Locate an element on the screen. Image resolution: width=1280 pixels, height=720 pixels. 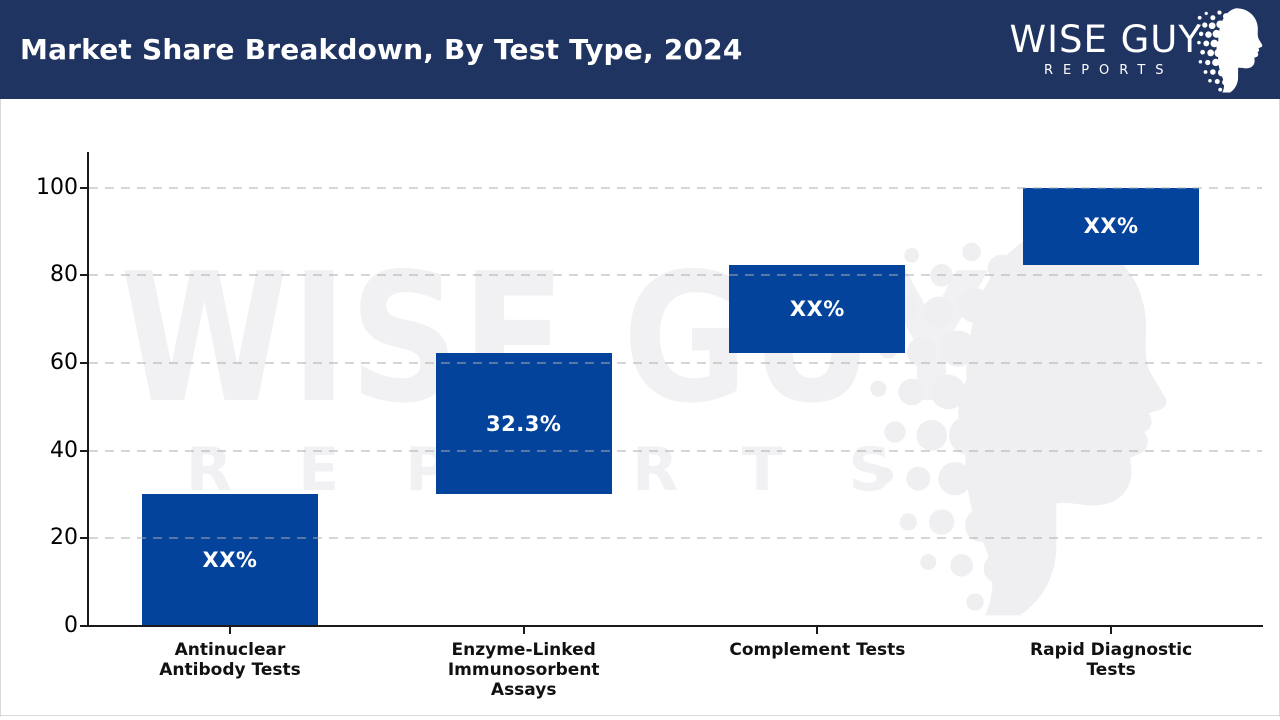
bar-4: XX% is located at coordinates (1111, 226).